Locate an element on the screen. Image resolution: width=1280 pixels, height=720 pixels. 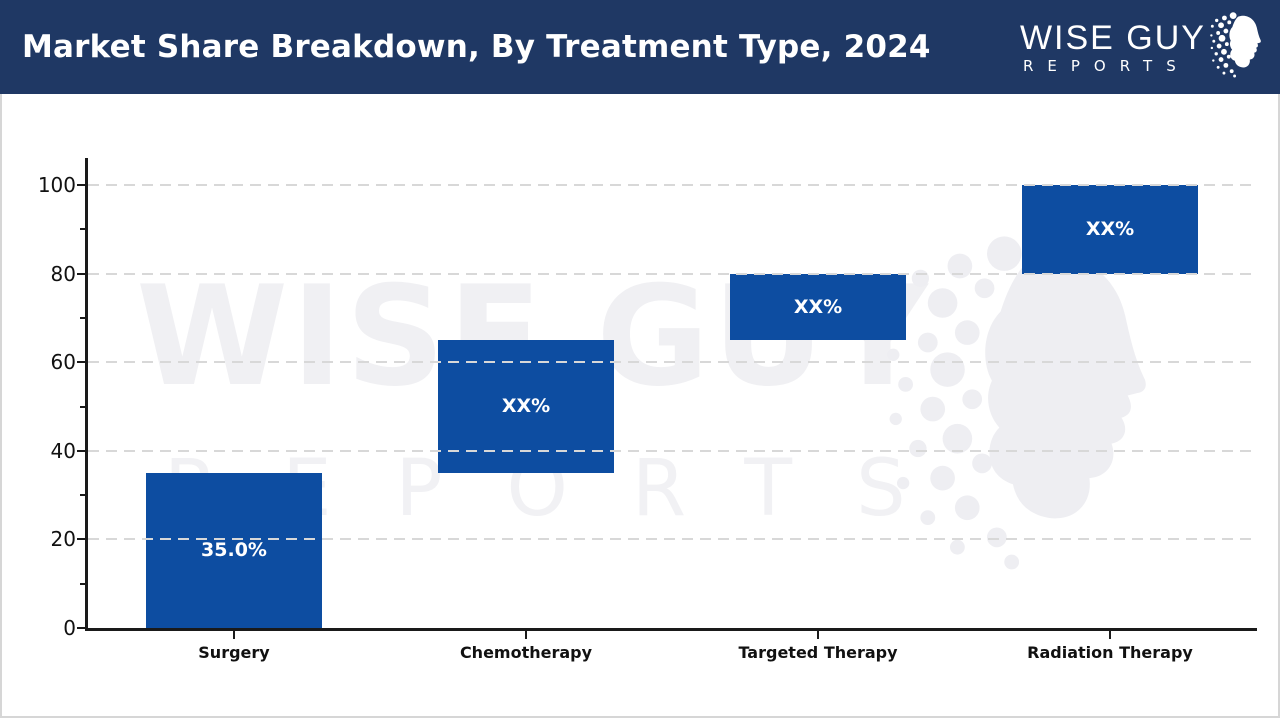
wise-guy-logo: WISE GUY REPORTS is located at coordinates (1143, 47).